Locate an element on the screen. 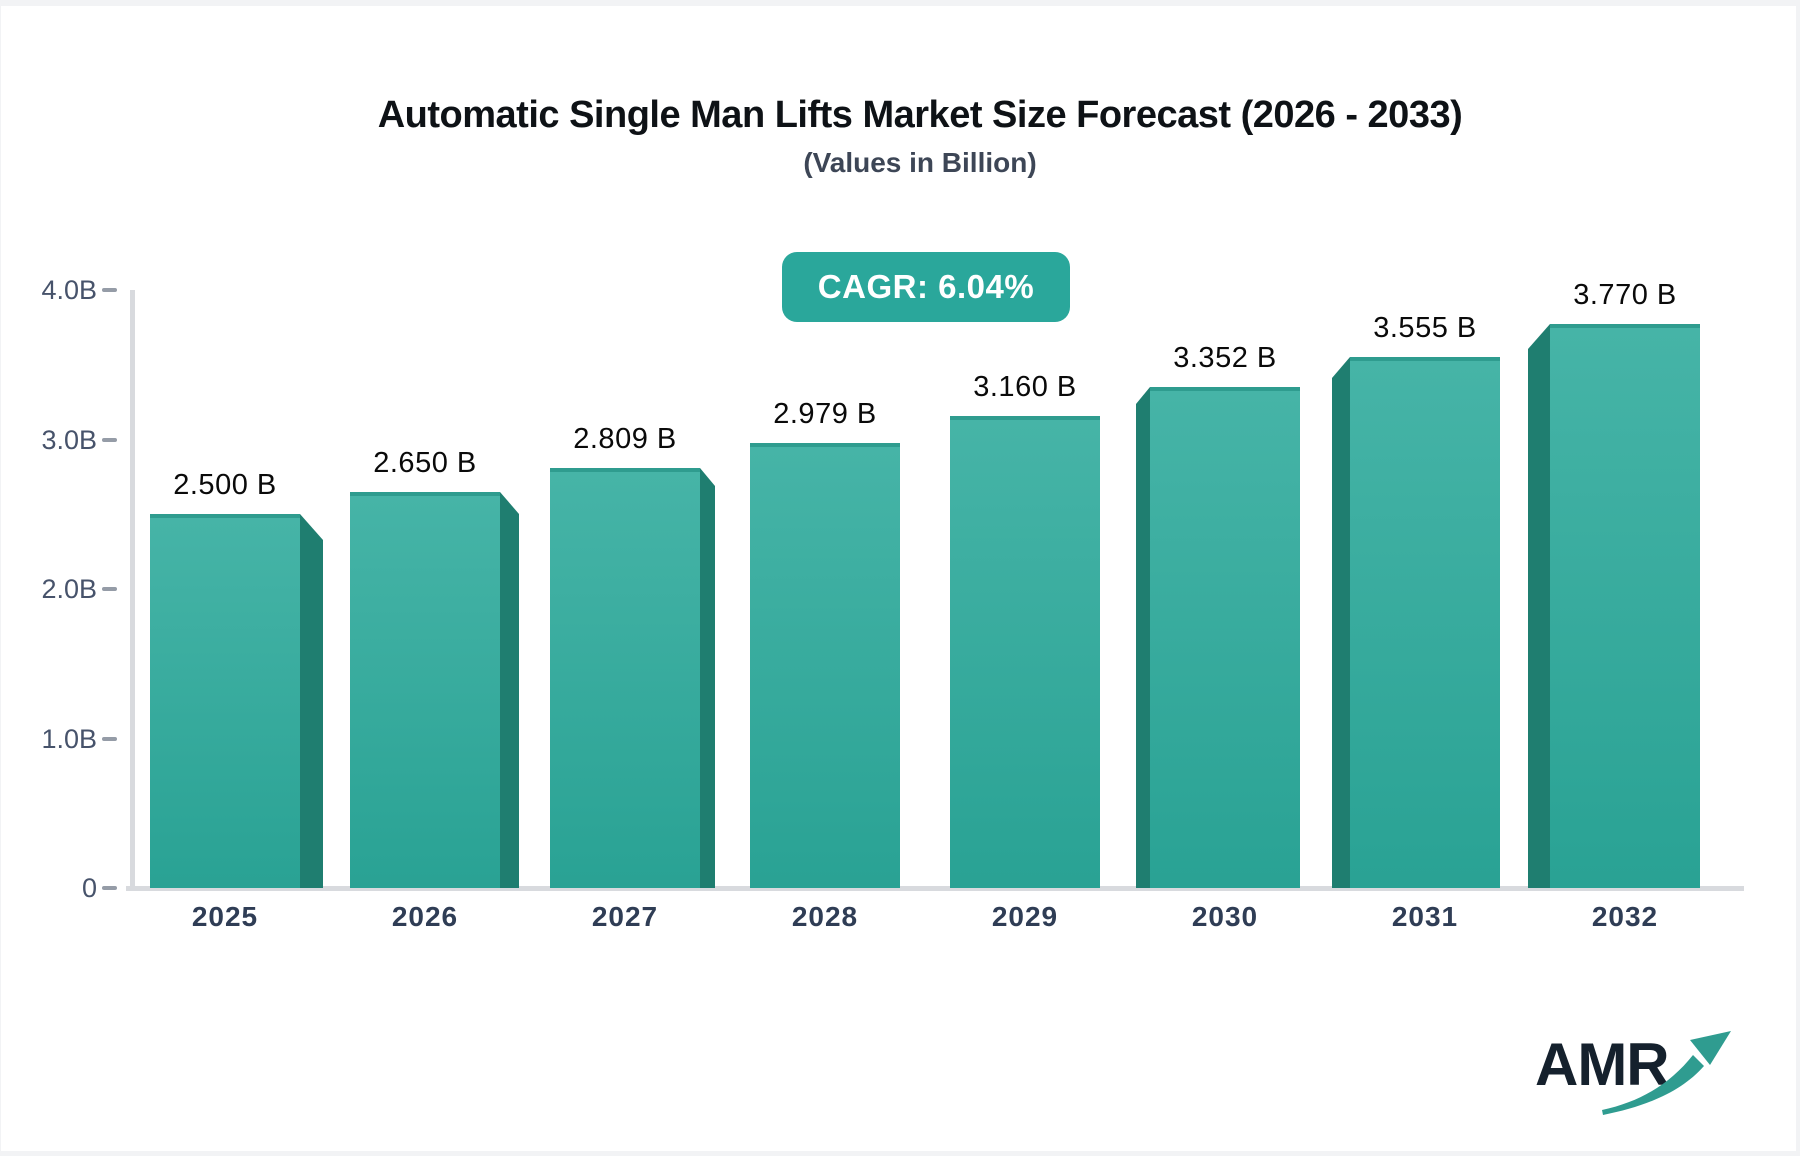 The image size is (1800, 1156). bar-bevel-2027 is located at coordinates (707, 477).